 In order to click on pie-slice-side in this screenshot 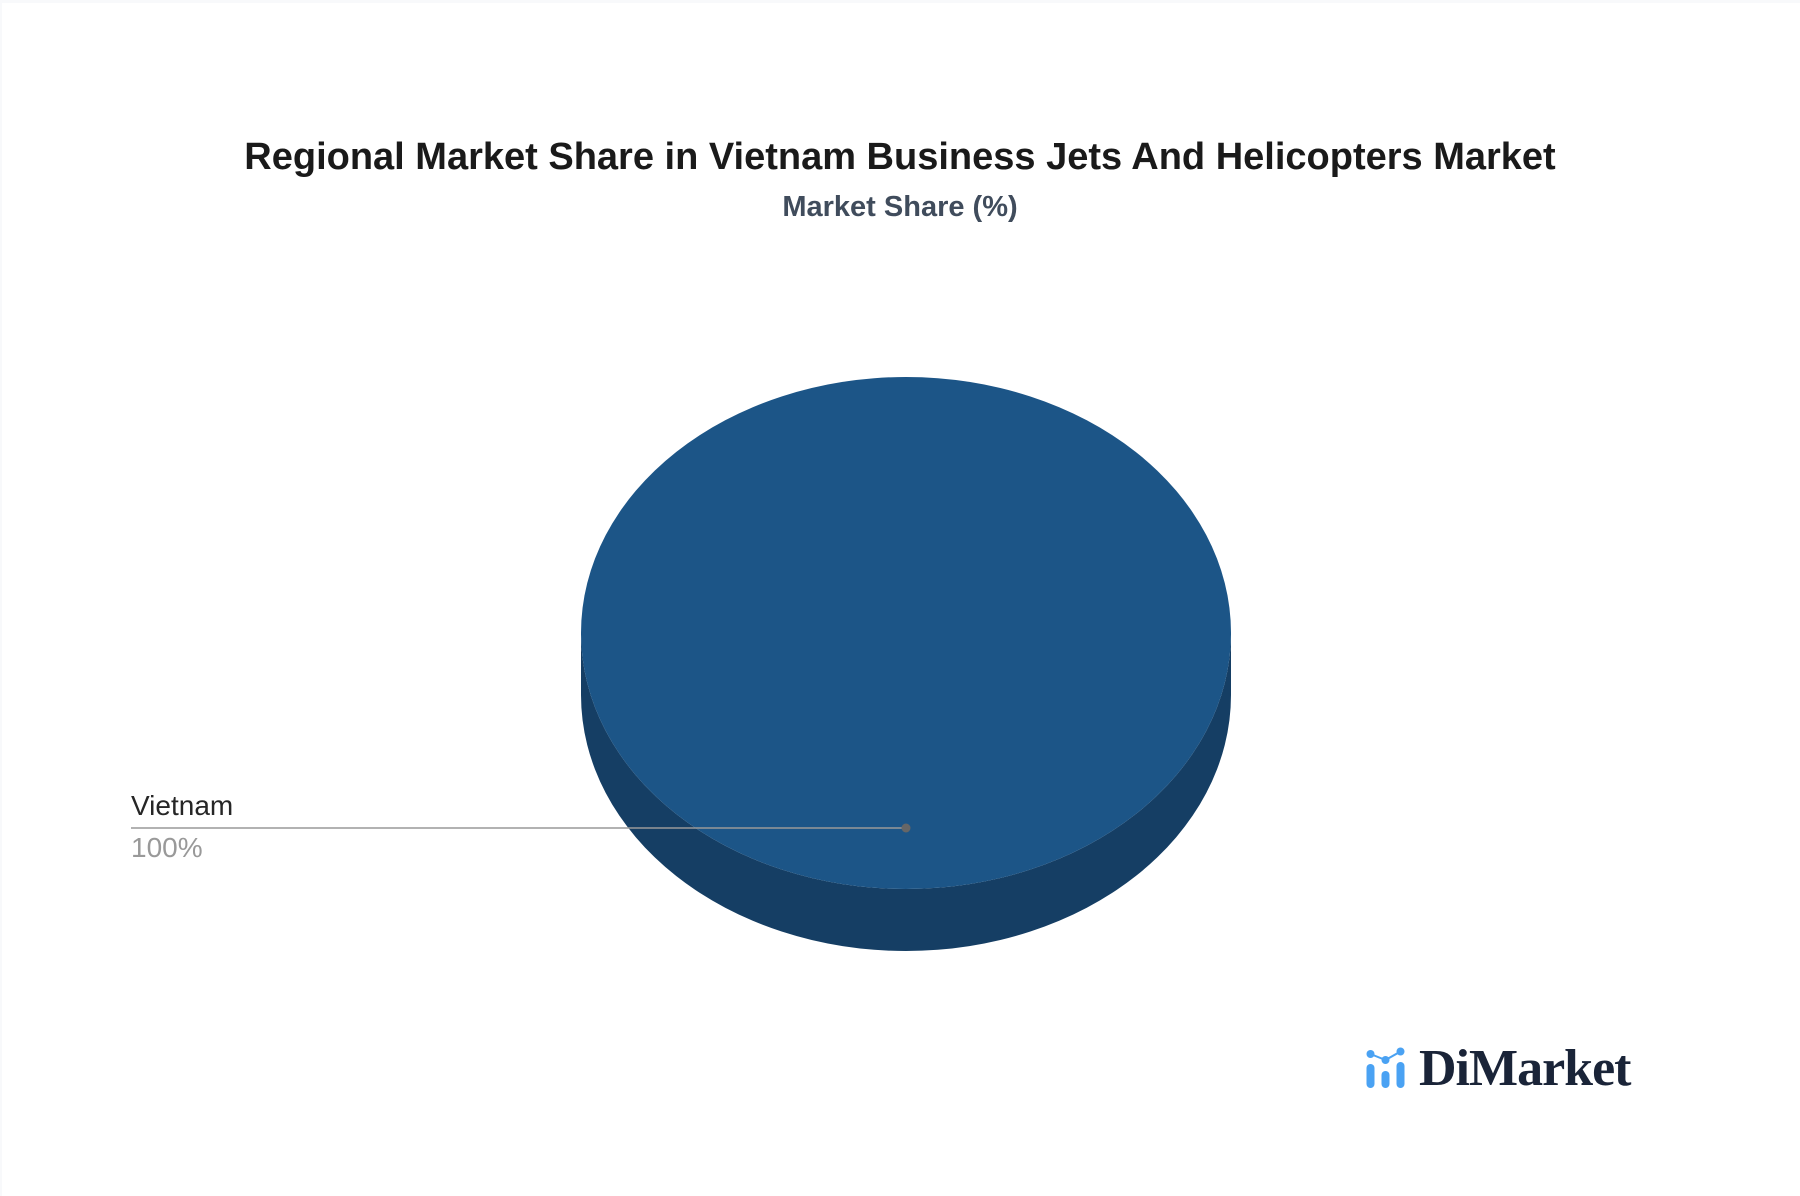, I will do `click(906, 792)`.